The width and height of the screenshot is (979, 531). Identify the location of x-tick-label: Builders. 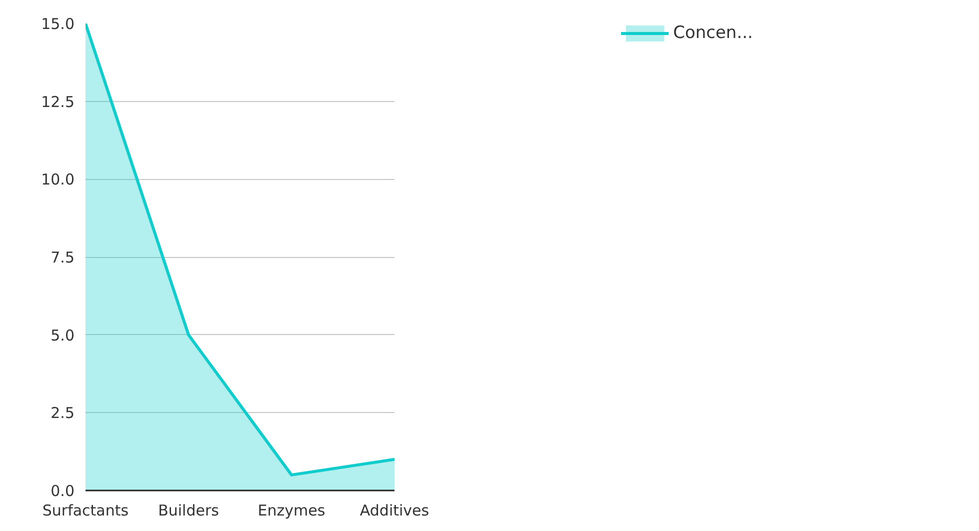
(189, 511).